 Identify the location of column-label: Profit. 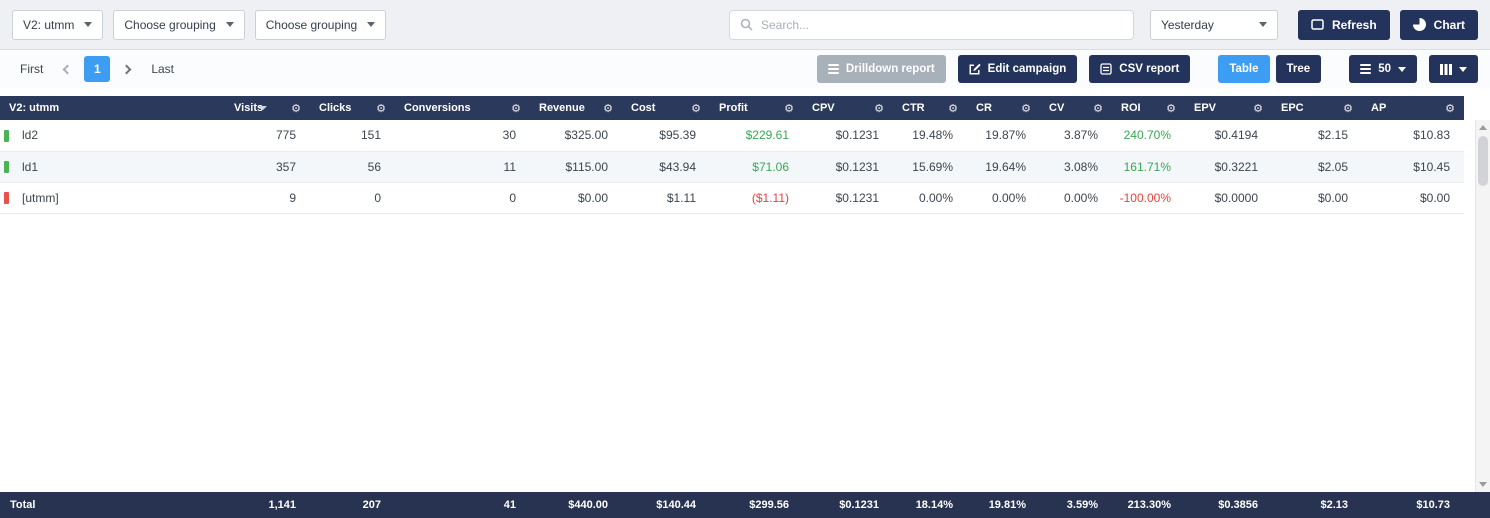
(733, 108).